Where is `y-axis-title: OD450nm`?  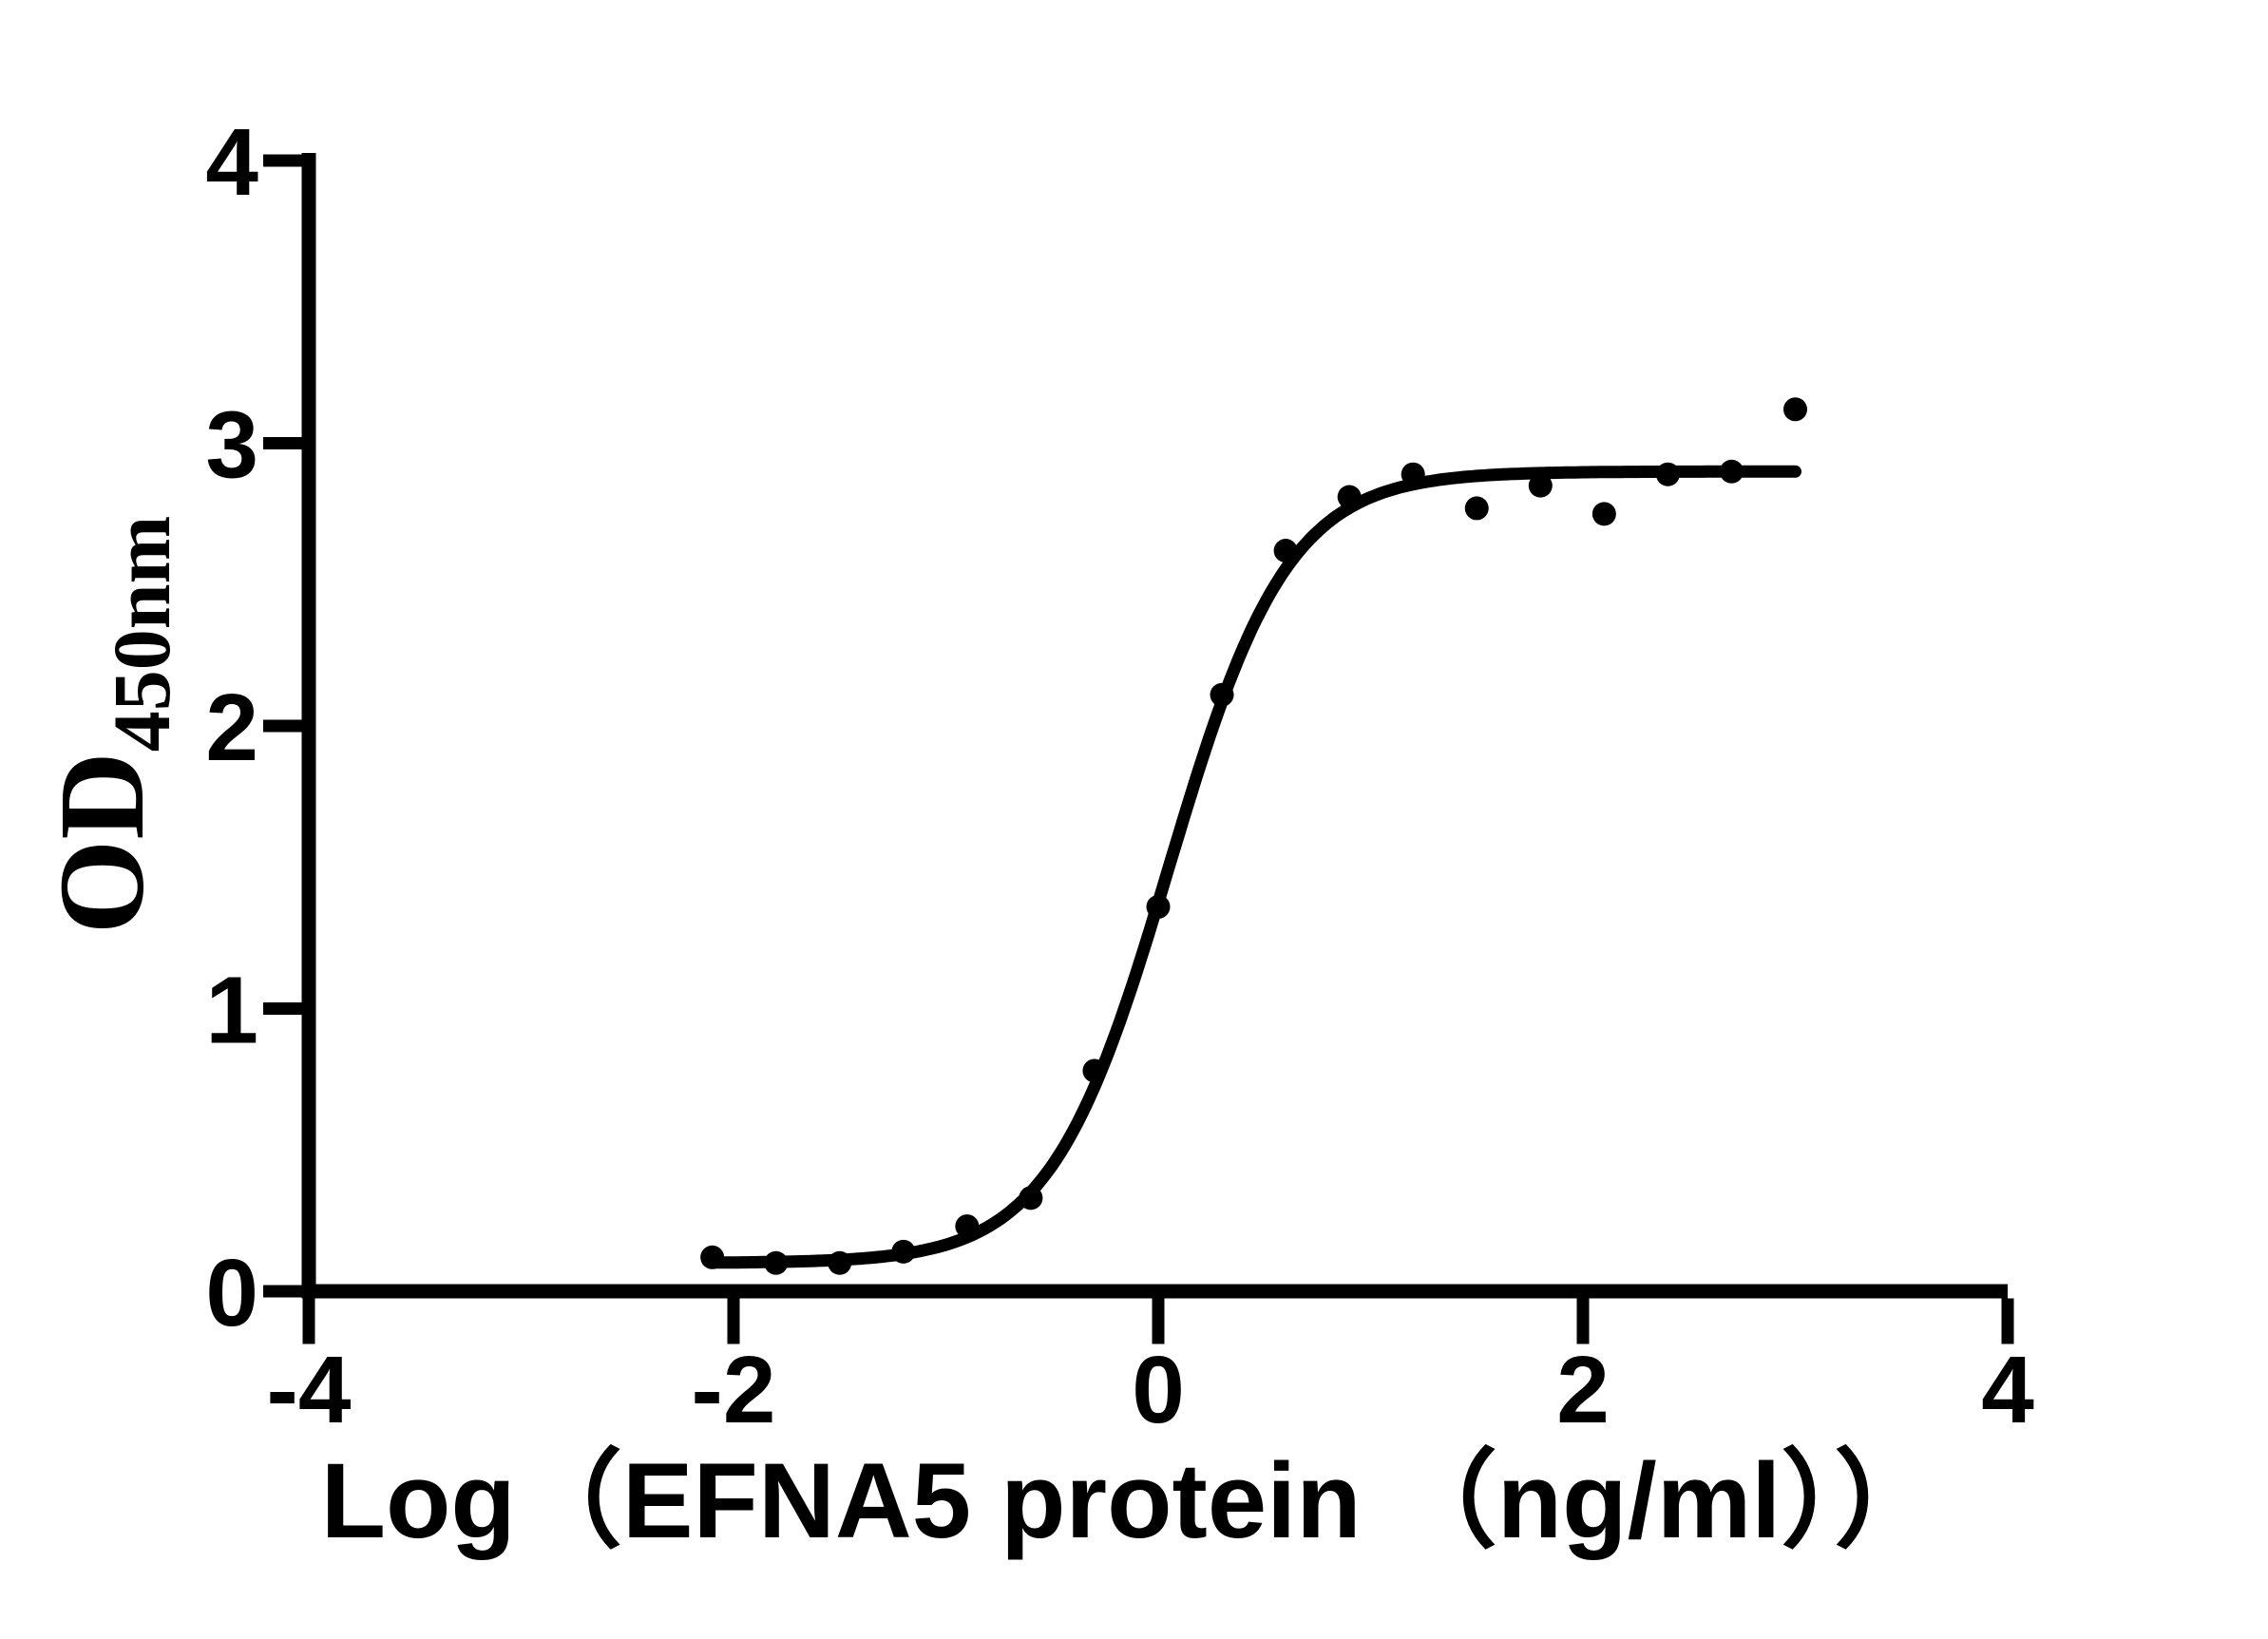
y-axis-title: OD450nm is located at coordinates (110, 725).